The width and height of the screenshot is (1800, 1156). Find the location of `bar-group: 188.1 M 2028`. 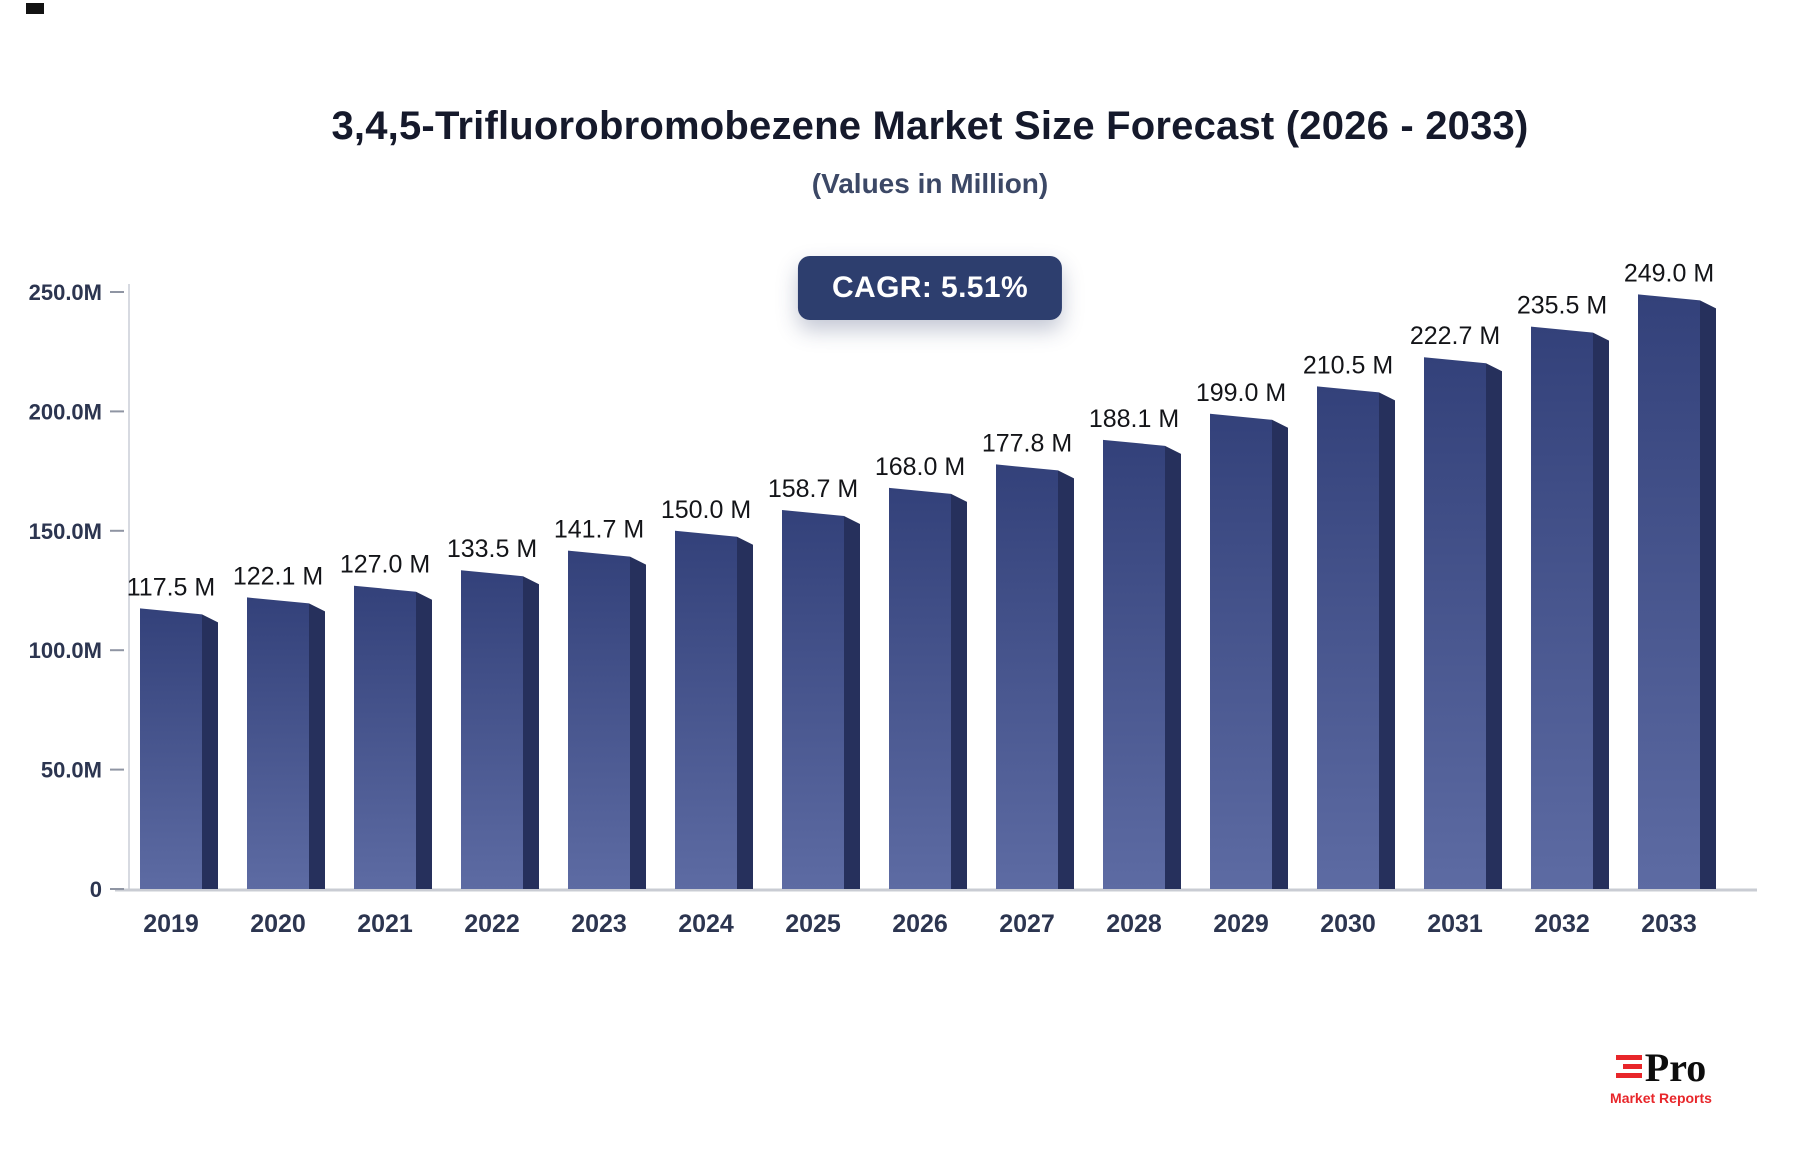

bar-group: 188.1 M 2028 is located at coordinates (1135, 671).